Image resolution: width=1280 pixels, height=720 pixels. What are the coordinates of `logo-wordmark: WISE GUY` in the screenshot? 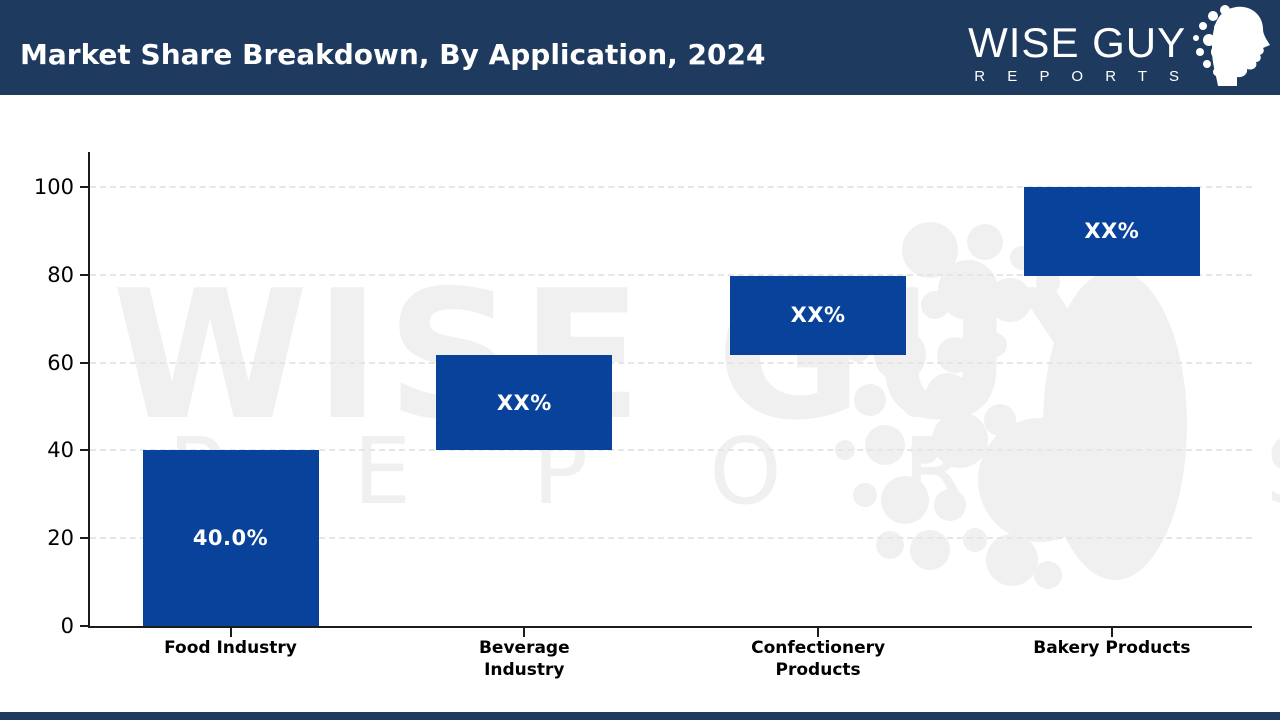 It's located at (1077, 42).